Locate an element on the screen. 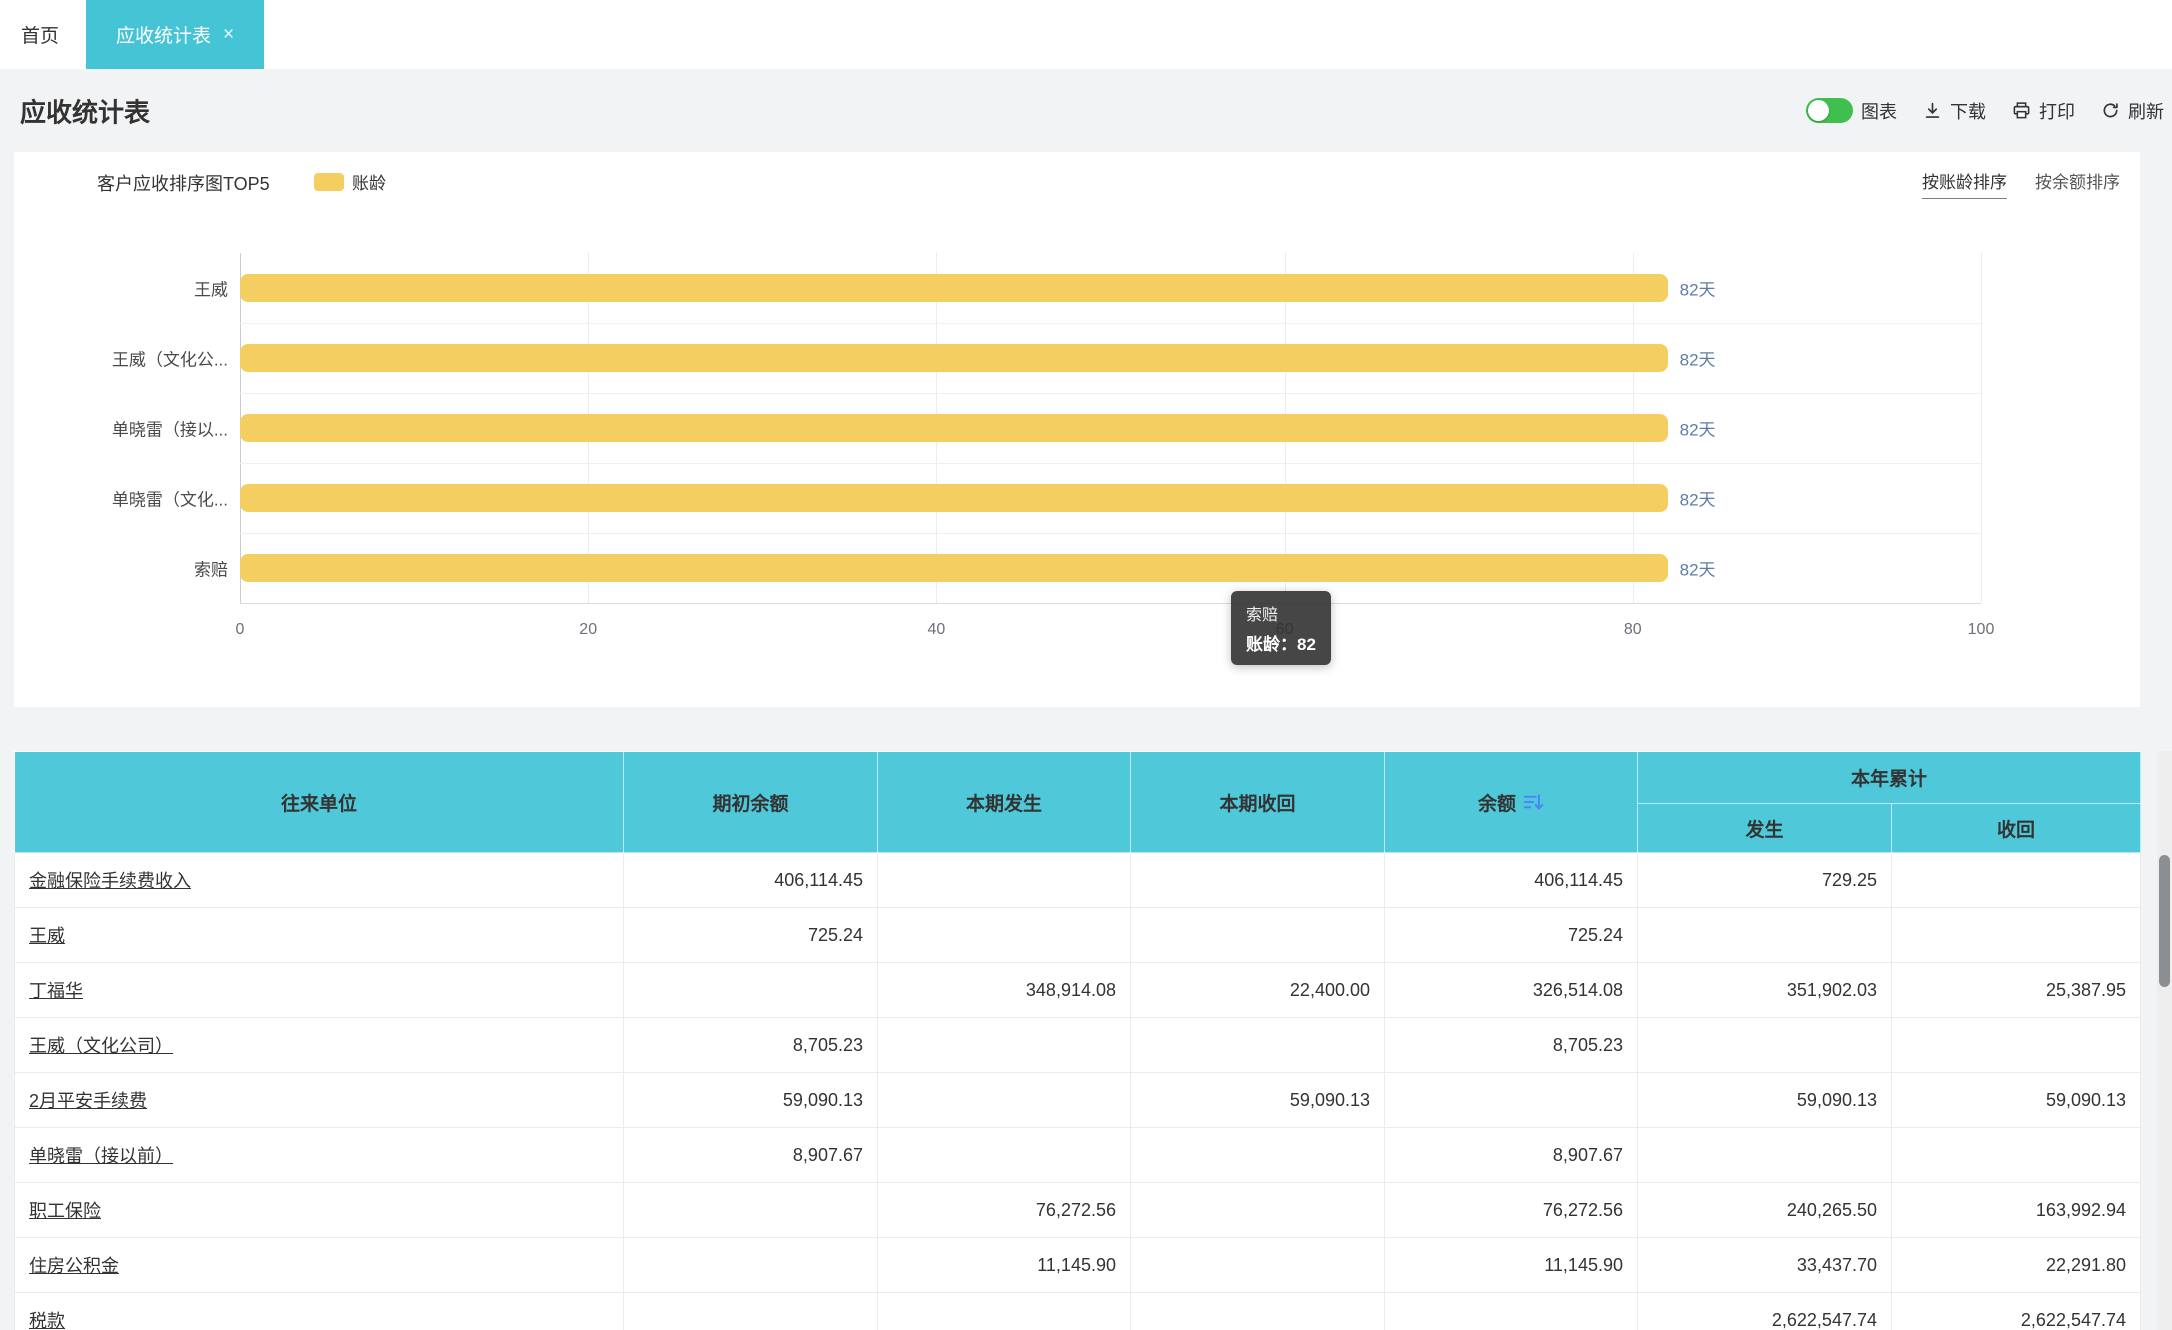  chart-bar-row: 单晓雷（文化... 82天 is located at coordinates (1046, 498).